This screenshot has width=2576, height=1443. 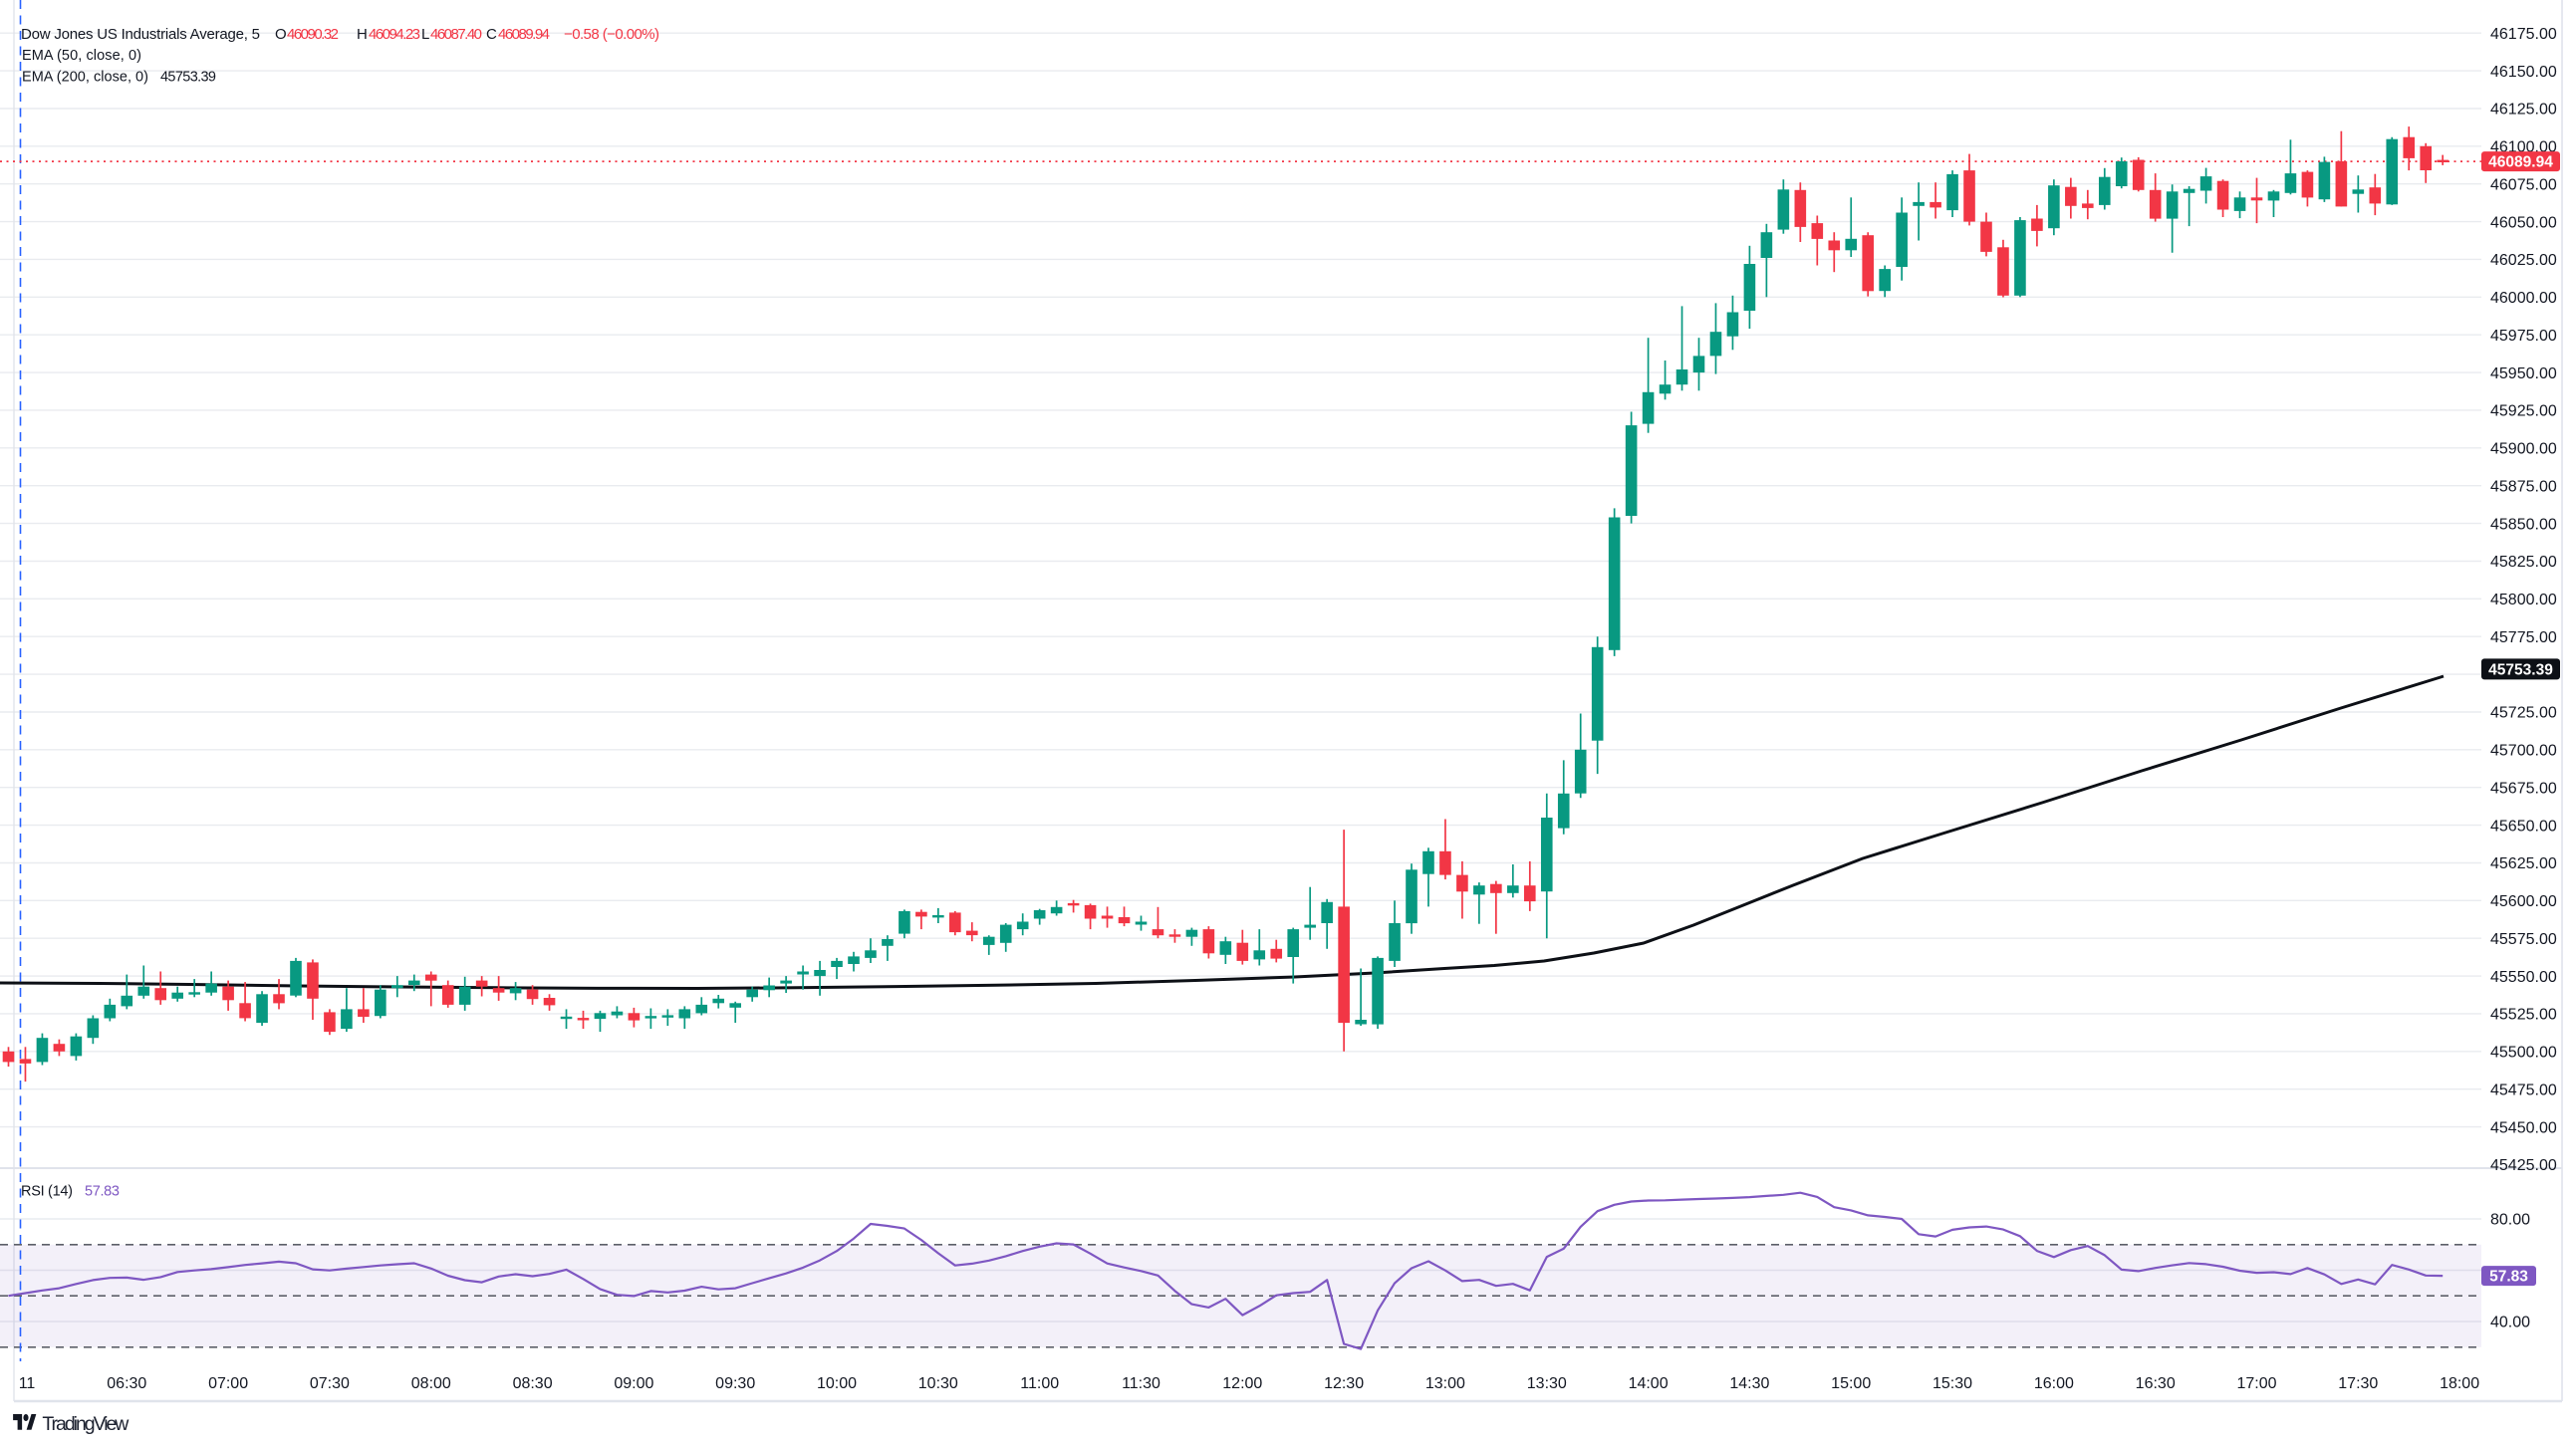 What do you see at coordinates (2523, 72) in the screenshot?
I see `svg-text: 46150.00` at bounding box center [2523, 72].